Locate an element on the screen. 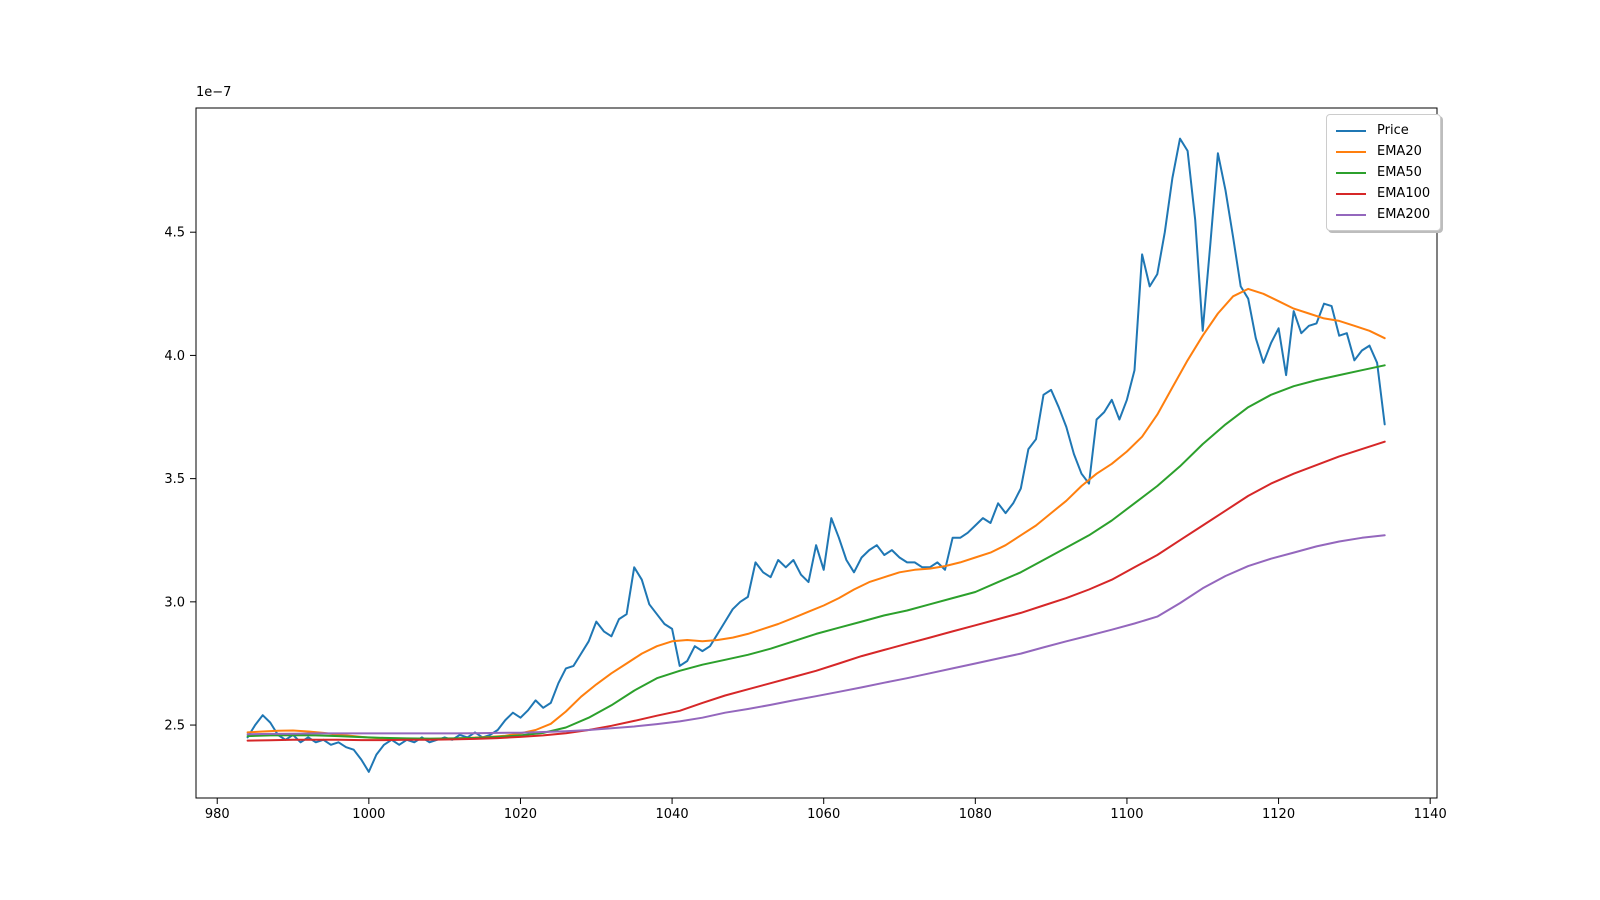 This screenshot has height=900, width=1600. x-tick-label: 1060 is located at coordinates (823, 814).